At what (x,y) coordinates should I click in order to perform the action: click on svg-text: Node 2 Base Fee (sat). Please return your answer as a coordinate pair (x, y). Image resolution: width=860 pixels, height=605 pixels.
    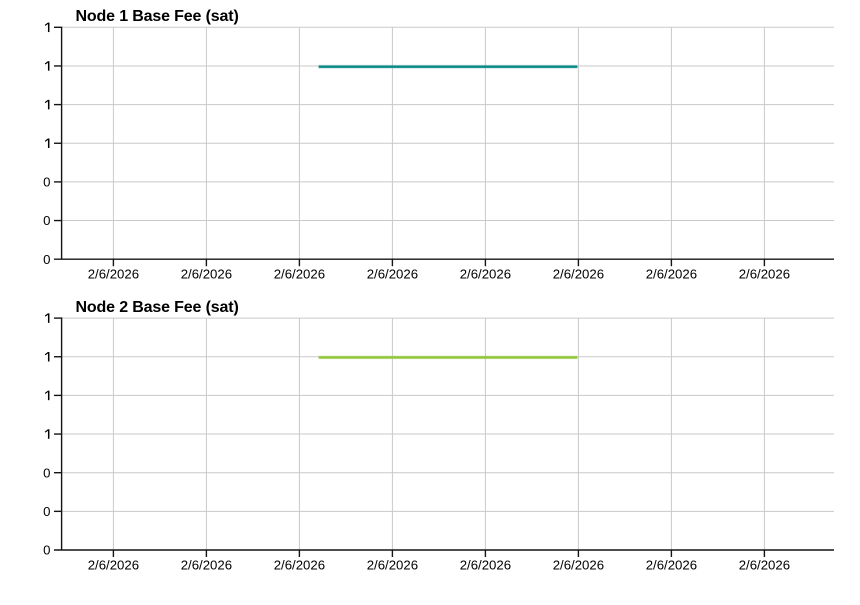
    Looking at the image, I should click on (157, 307).